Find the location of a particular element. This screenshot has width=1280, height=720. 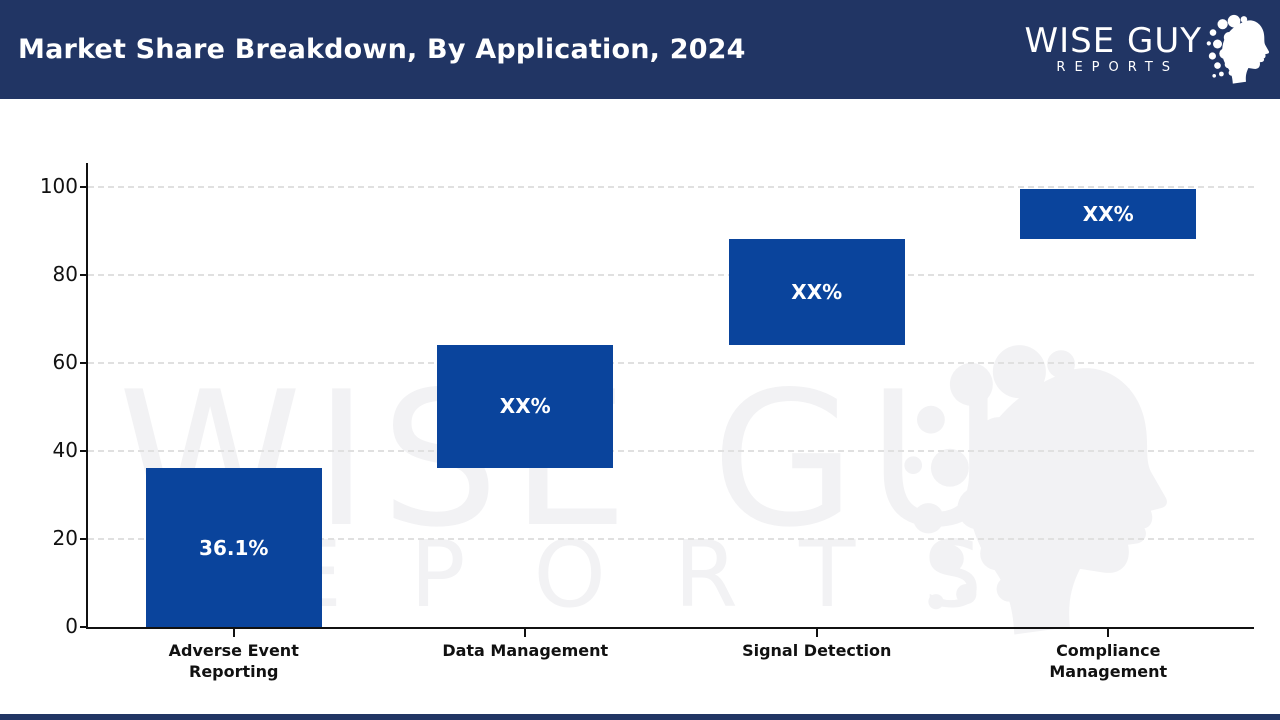

y-tick-label: 60 is located at coordinates (65, 362).